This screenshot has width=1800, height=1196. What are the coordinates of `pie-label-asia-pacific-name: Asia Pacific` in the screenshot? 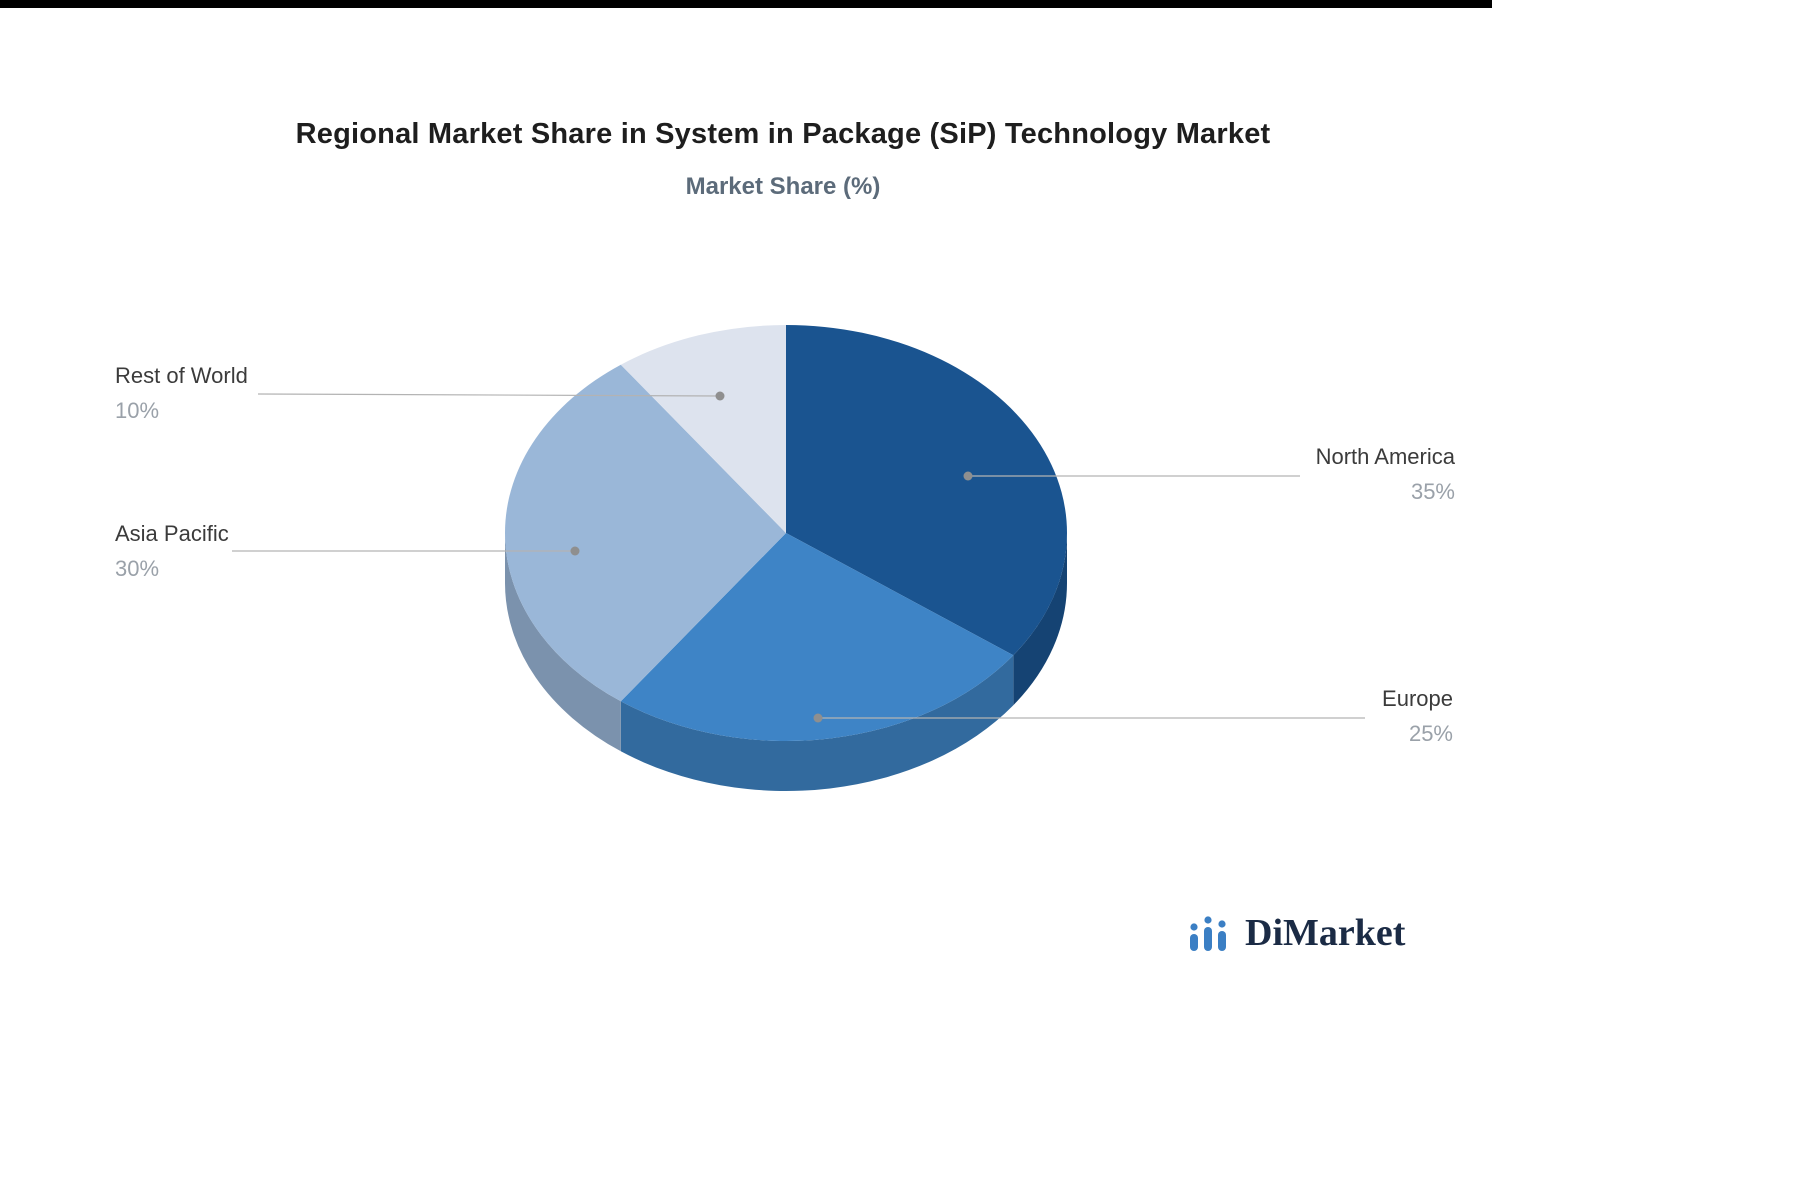 It's located at (172, 533).